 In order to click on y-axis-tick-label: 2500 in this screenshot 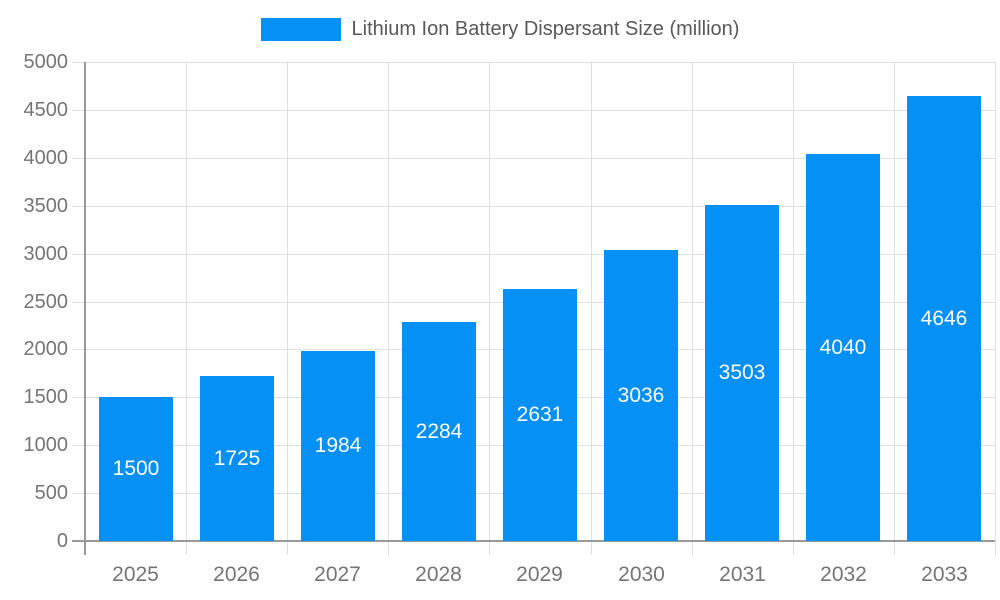, I will do `click(46, 302)`.